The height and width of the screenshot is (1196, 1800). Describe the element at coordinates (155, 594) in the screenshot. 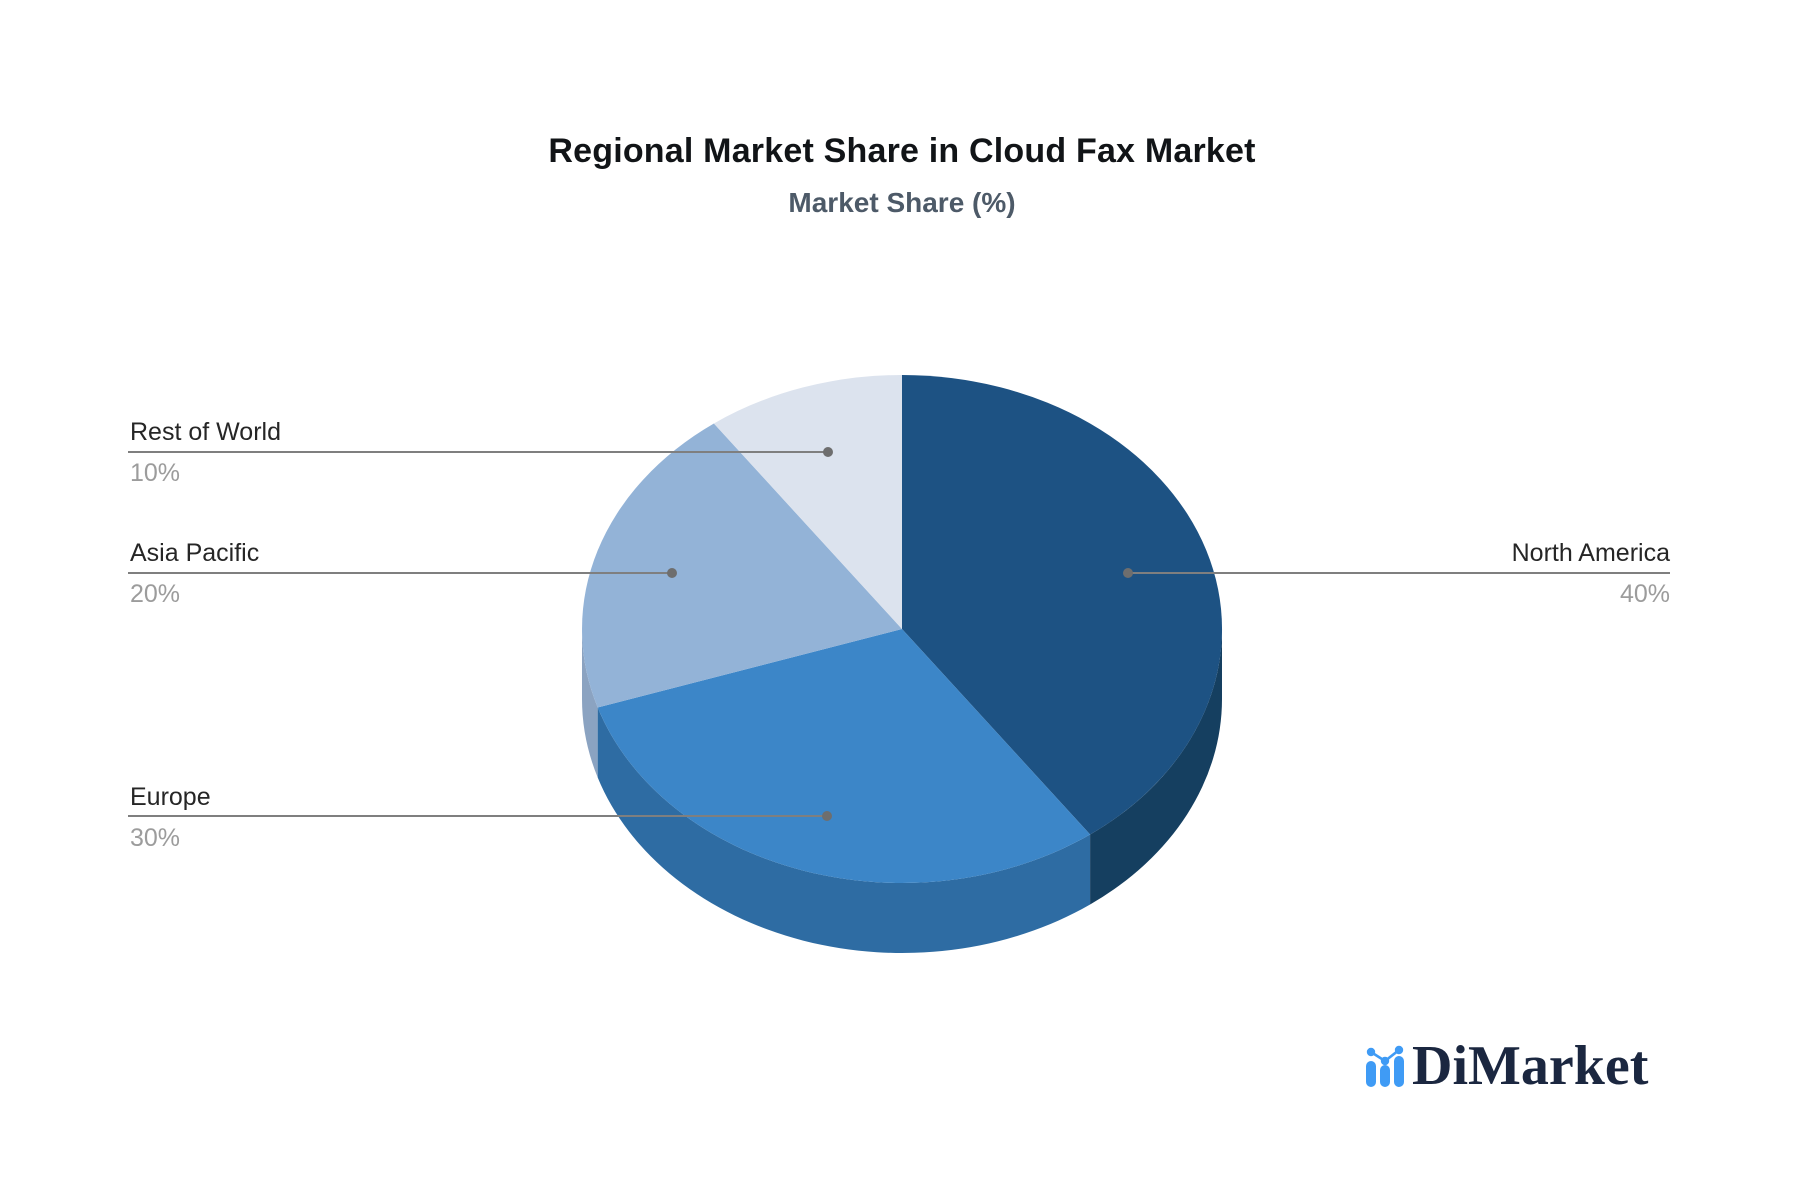

I see `slice-percent-asia-pacific: 20%` at that location.